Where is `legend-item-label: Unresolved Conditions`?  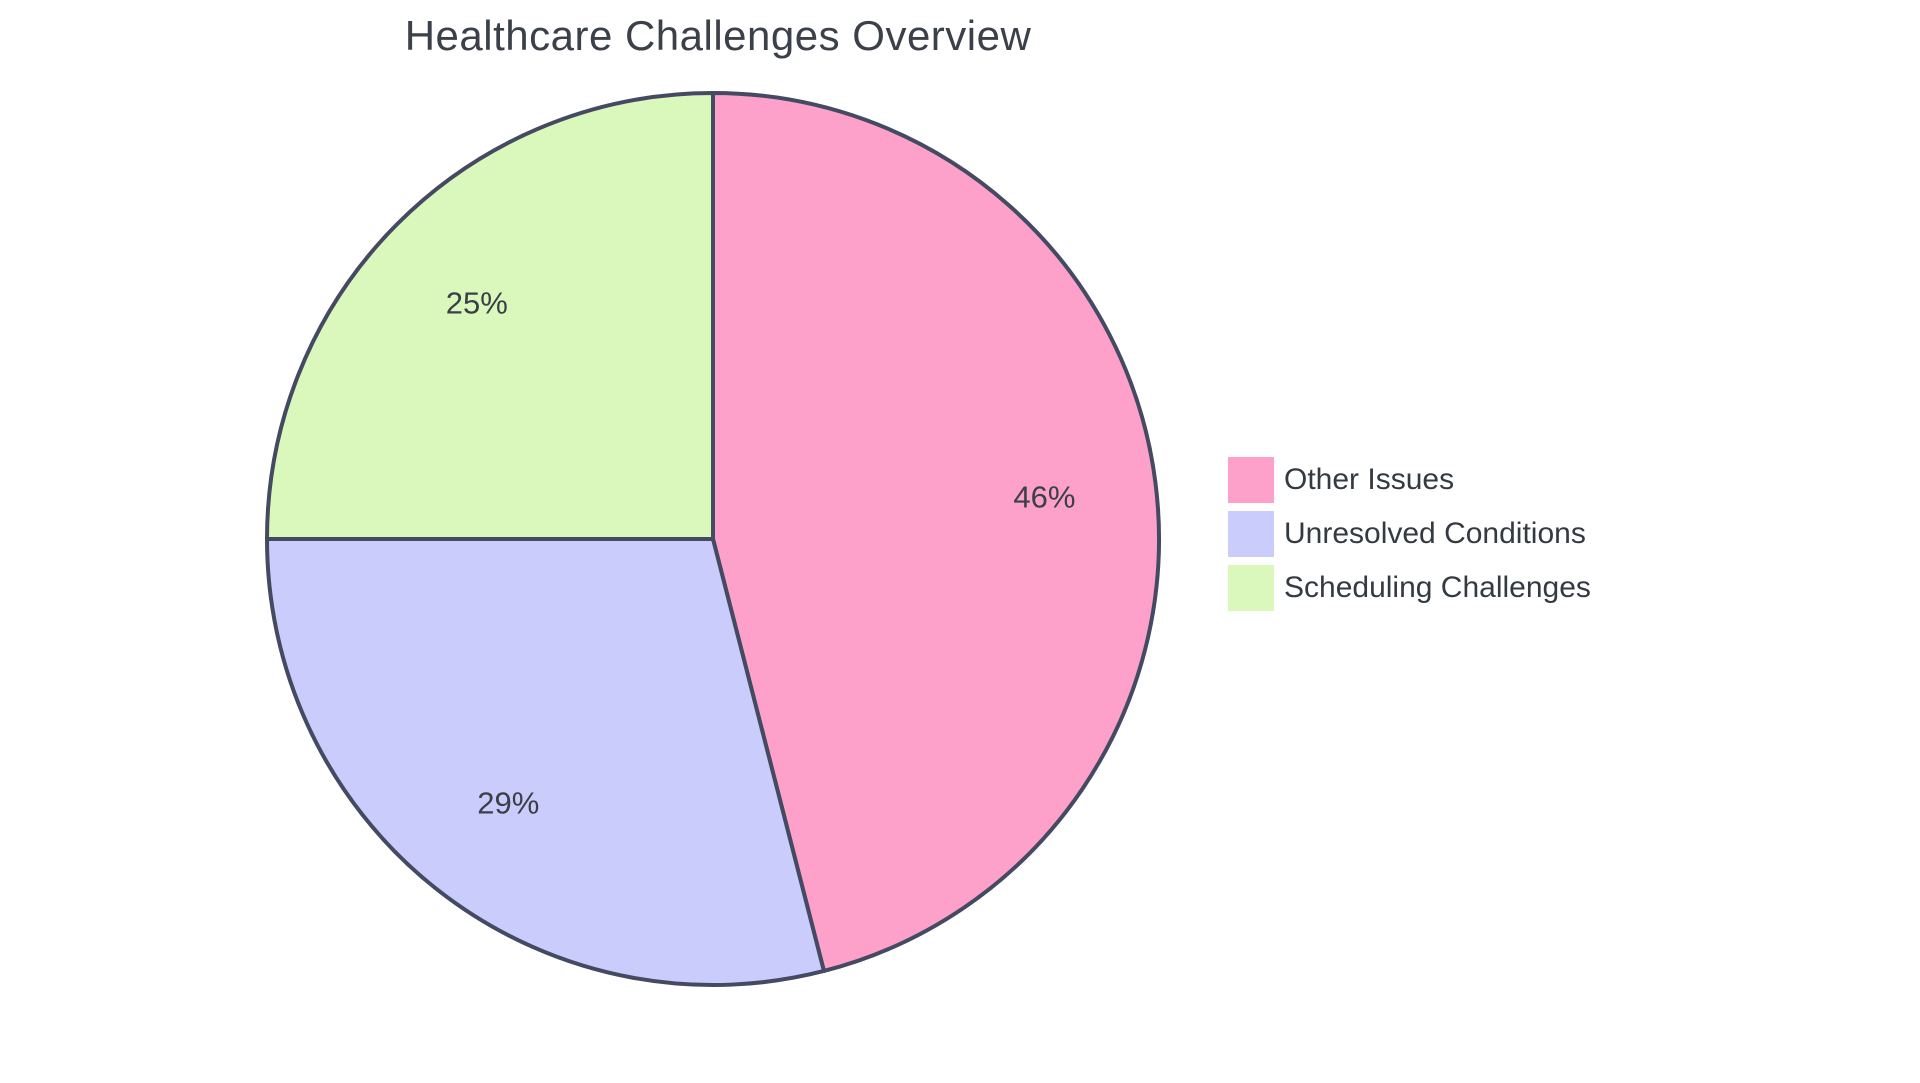 legend-item-label: Unresolved Conditions is located at coordinates (1435, 533).